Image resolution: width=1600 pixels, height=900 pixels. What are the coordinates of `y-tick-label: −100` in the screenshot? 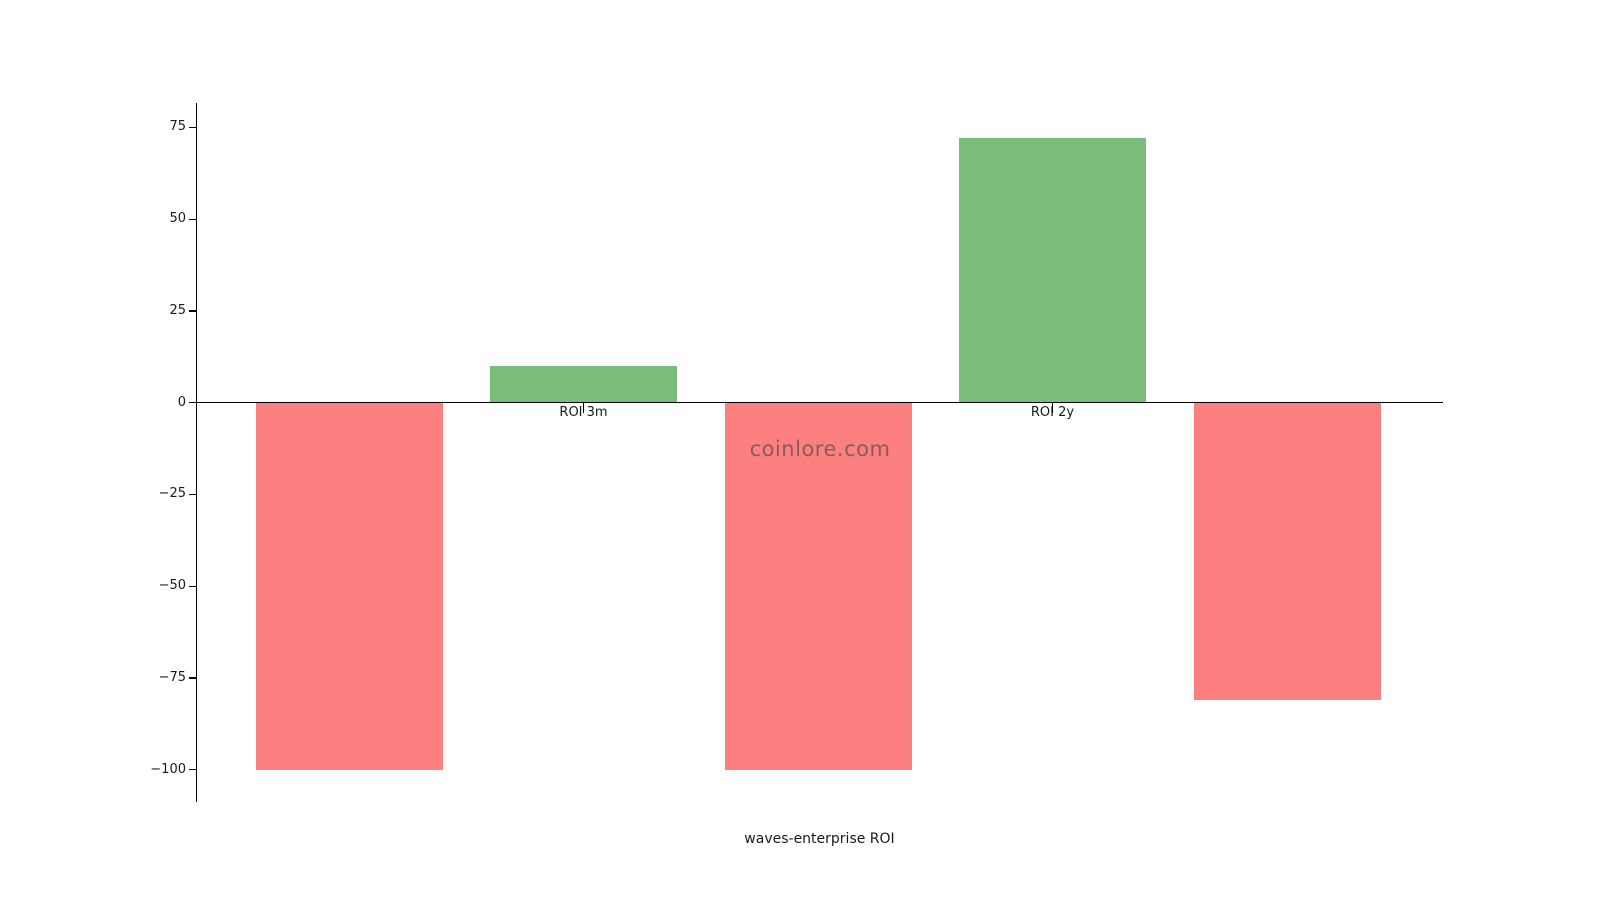 It's located at (168, 769).